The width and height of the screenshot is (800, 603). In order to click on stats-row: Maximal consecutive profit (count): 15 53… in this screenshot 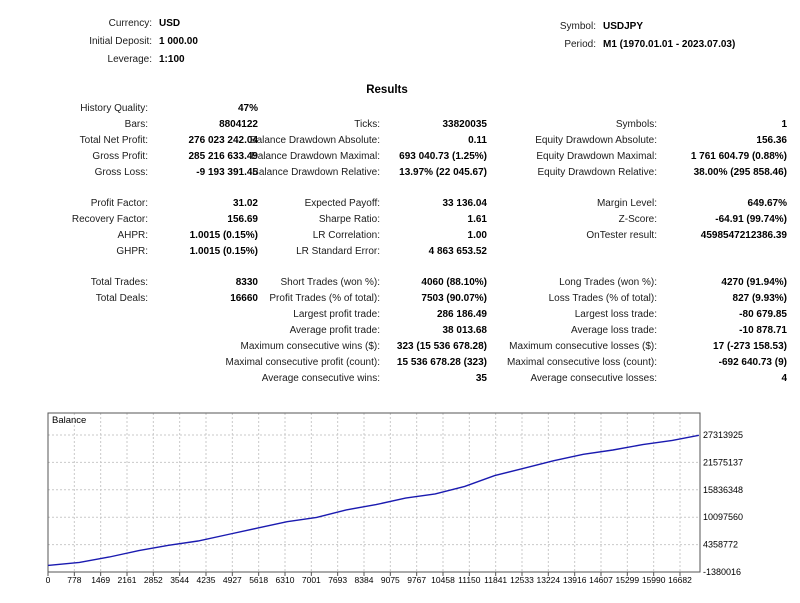, I will do `click(393, 362)`.